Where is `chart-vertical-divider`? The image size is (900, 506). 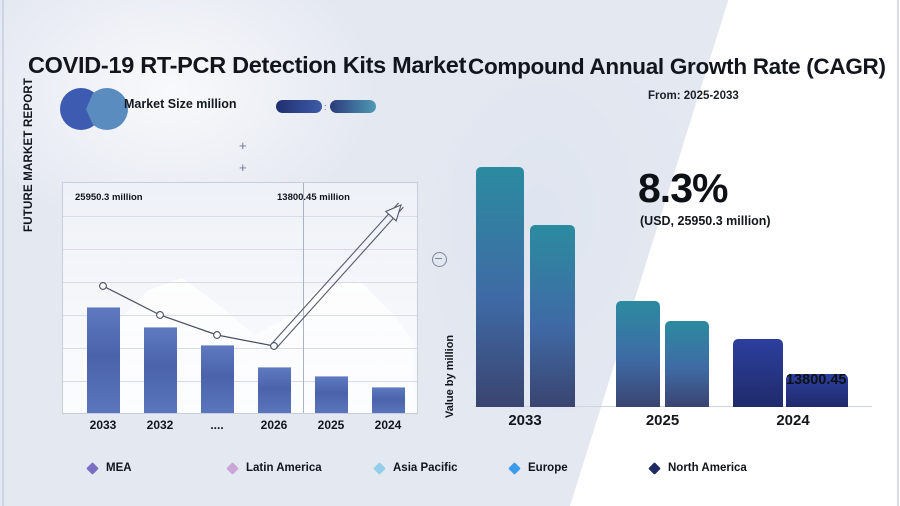
chart-vertical-divider is located at coordinates (303, 298).